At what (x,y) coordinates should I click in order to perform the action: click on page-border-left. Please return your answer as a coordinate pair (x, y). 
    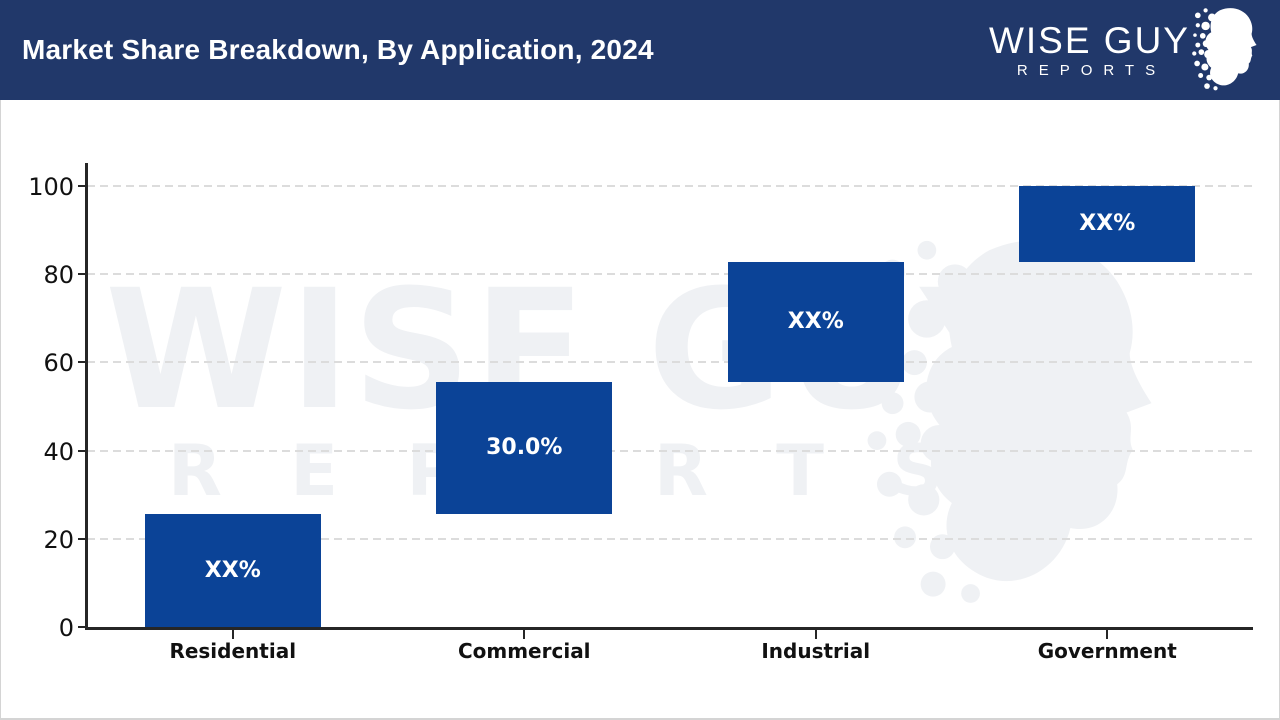
    Looking at the image, I should click on (0, 410).